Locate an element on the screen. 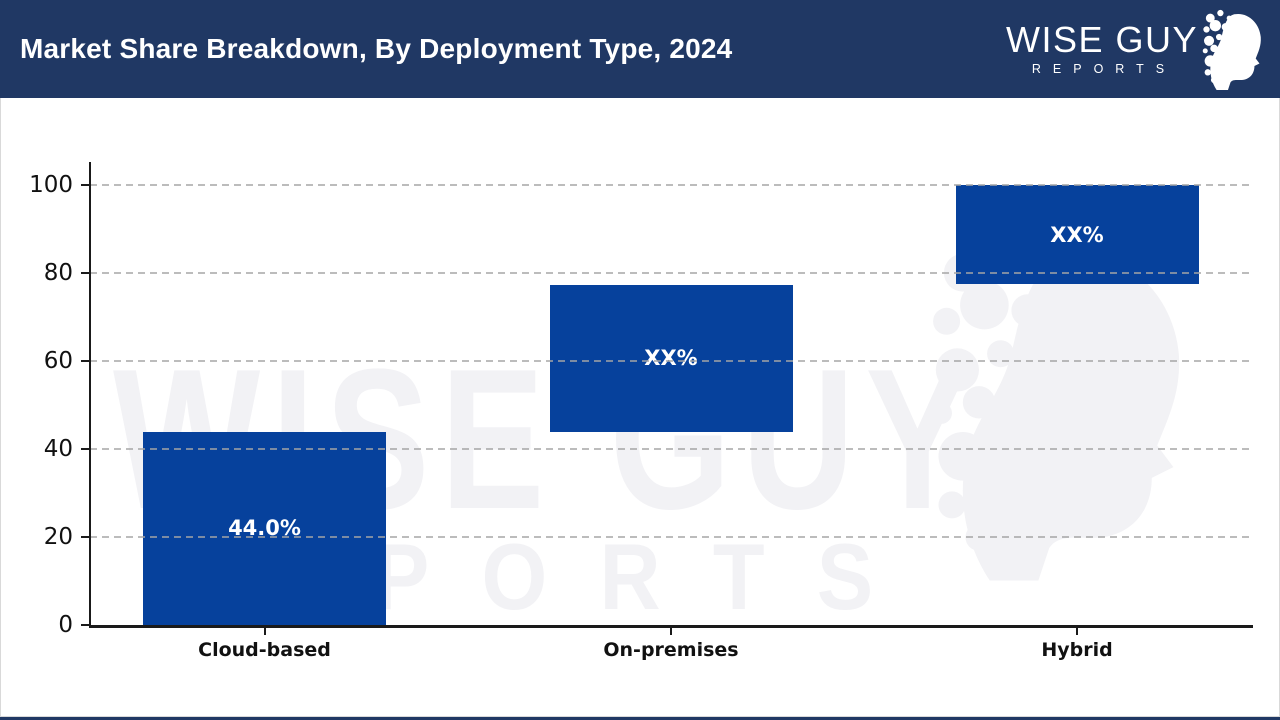  category-label-hybrid: Hybrid is located at coordinates (1077, 650).